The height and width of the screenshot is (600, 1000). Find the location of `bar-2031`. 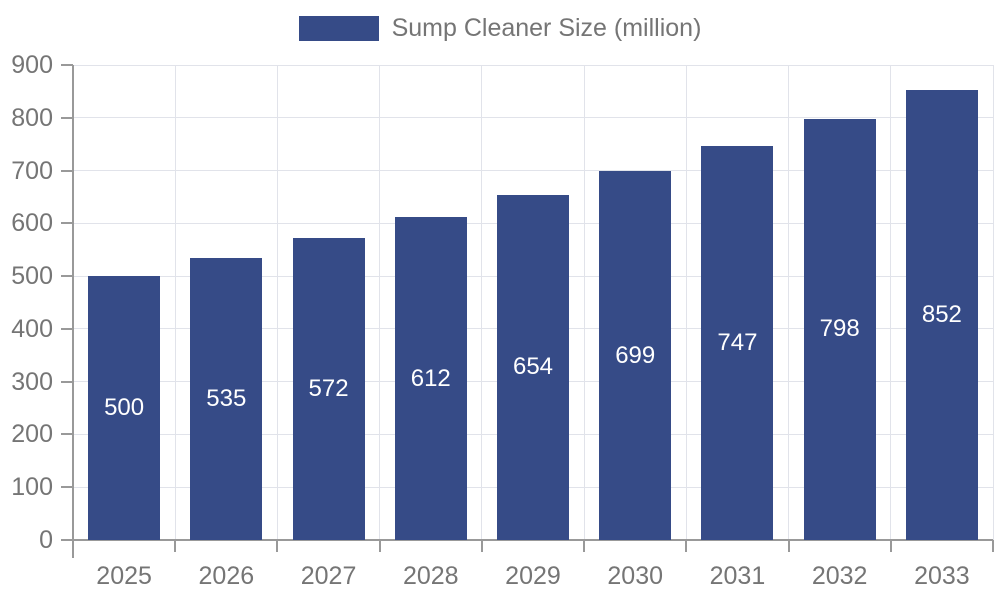

bar-2031 is located at coordinates (737, 342).